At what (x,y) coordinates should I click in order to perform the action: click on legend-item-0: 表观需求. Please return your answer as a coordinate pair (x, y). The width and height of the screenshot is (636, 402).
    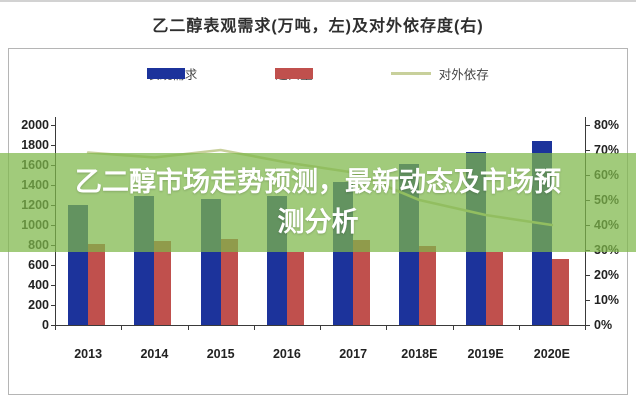
    Looking at the image, I should click on (172, 73).